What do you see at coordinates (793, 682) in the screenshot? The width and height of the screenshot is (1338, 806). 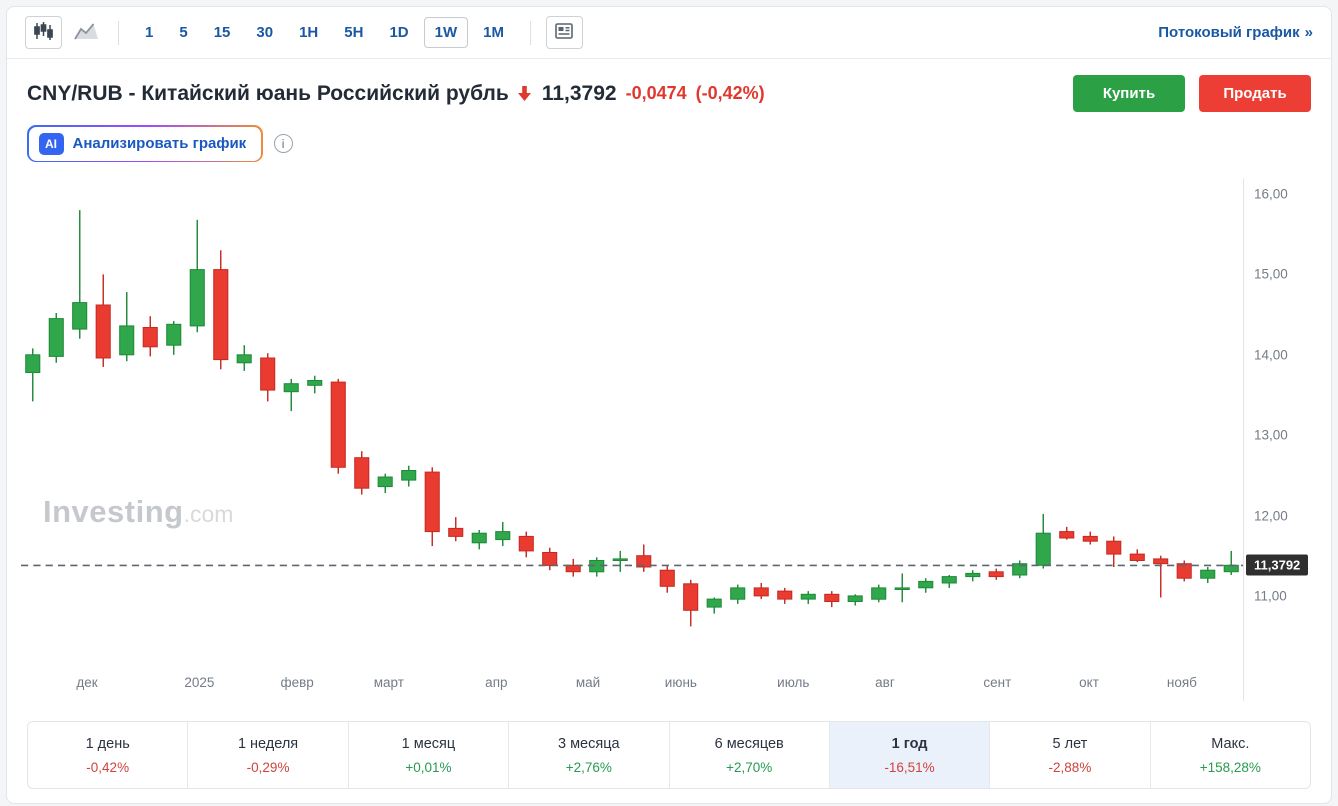 I see `x-axis-label: июль` at bounding box center [793, 682].